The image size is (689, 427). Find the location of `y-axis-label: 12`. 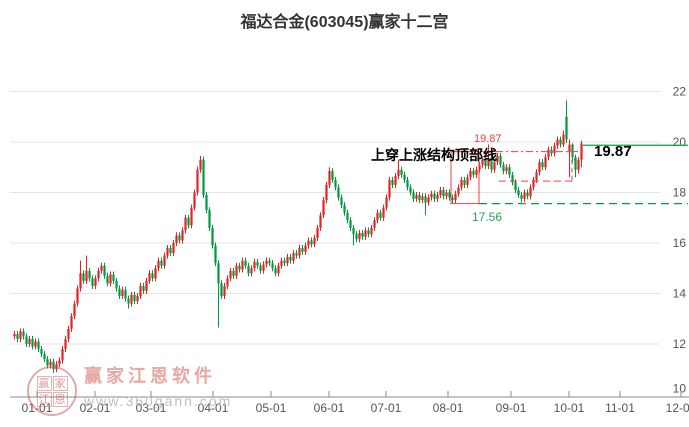

y-axis-label: 12 is located at coordinates (680, 344).